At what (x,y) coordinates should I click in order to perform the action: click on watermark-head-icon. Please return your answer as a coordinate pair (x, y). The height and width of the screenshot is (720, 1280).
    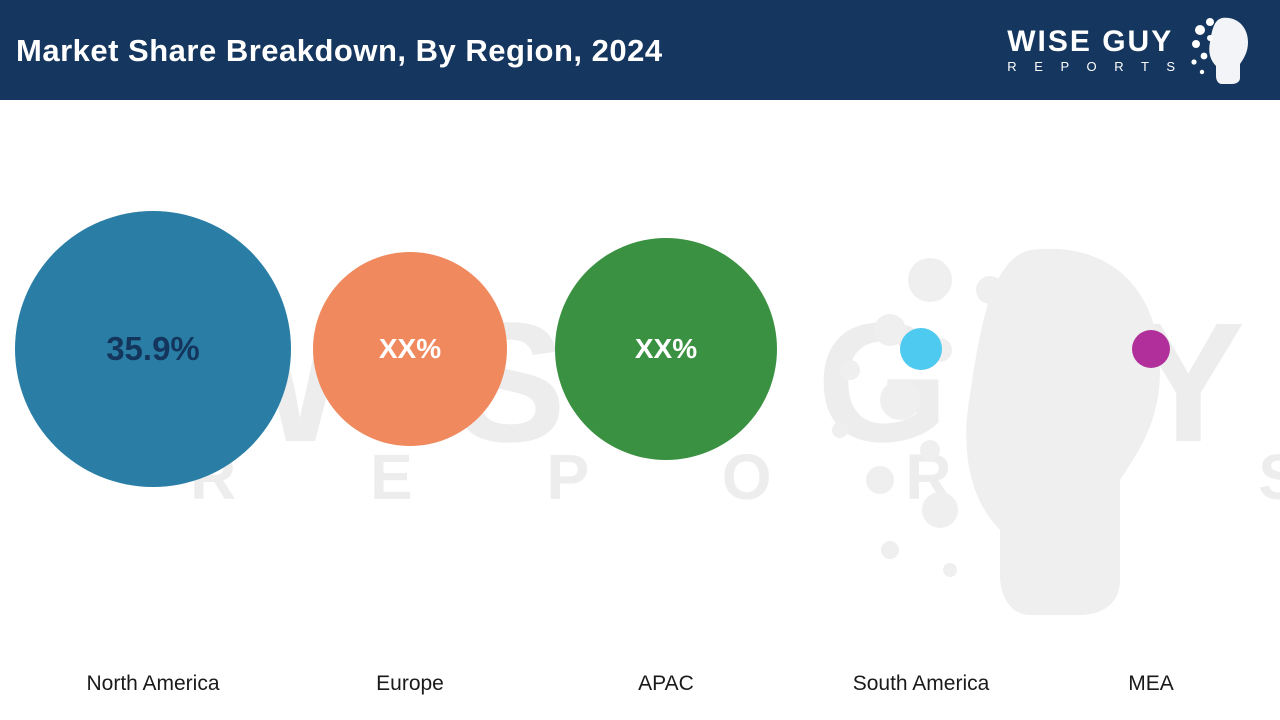
    Looking at the image, I should click on (996, 432).